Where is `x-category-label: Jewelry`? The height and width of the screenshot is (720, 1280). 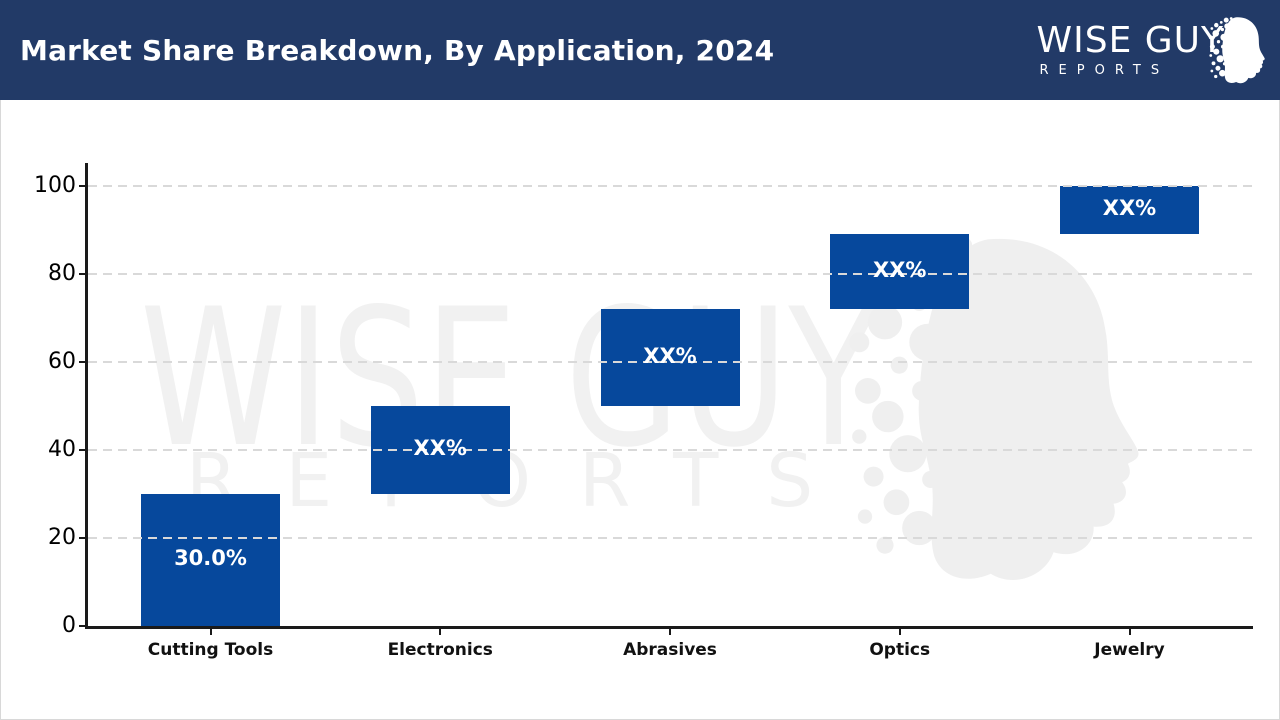
x-category-label: Jewelry is located at coordinates (1129, 650).